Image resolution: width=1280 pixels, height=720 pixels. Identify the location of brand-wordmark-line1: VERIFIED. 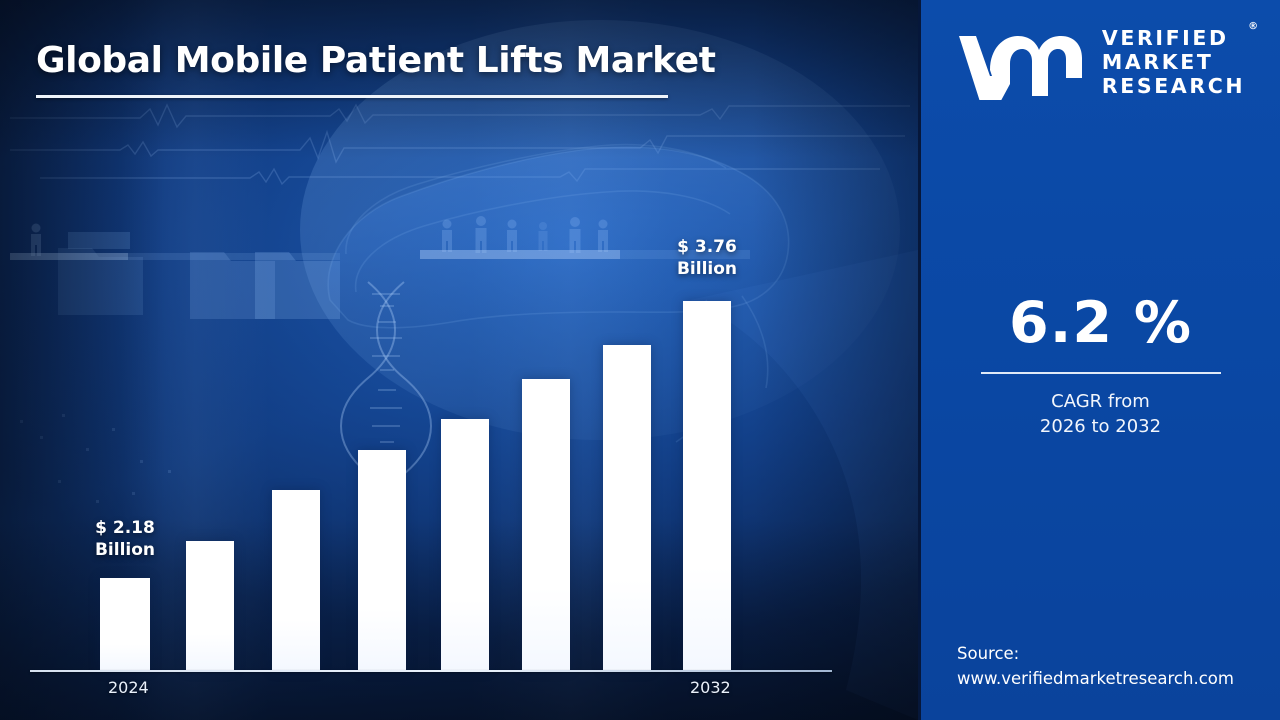
(1165, 38).